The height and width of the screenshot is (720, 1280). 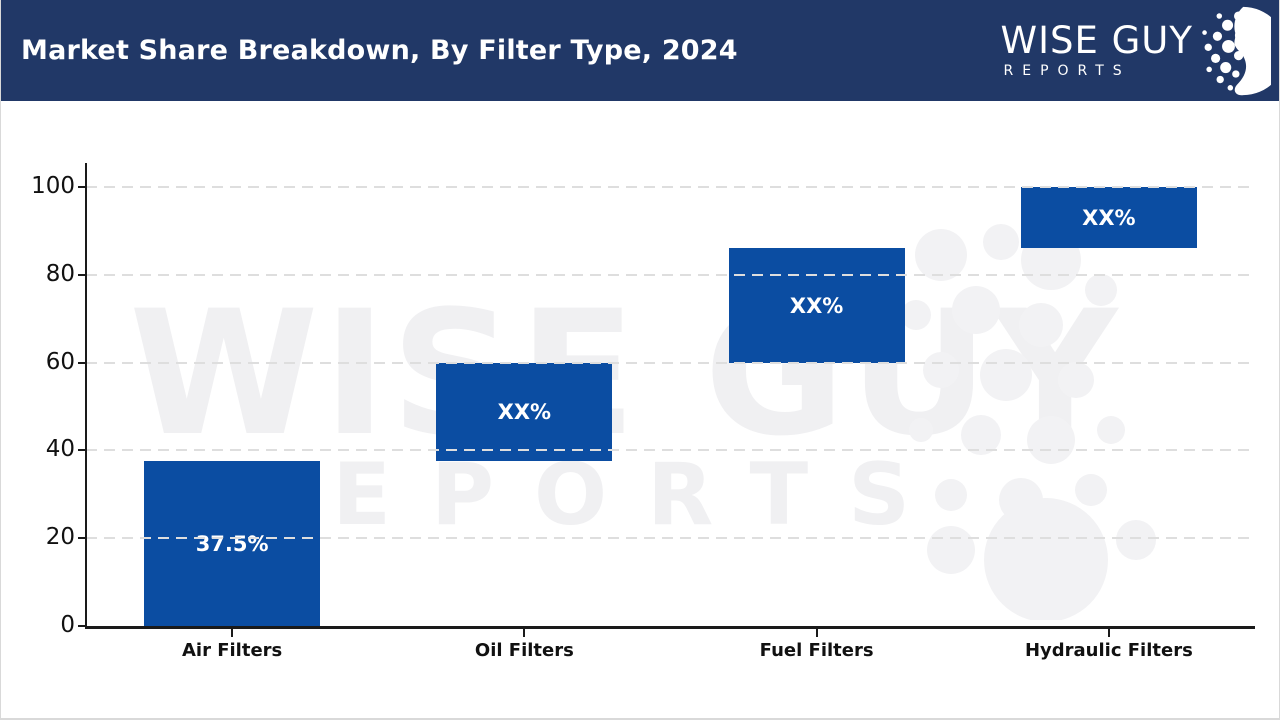 I want to click on wise-guy-head-icon, so click(x=1236, y=50).